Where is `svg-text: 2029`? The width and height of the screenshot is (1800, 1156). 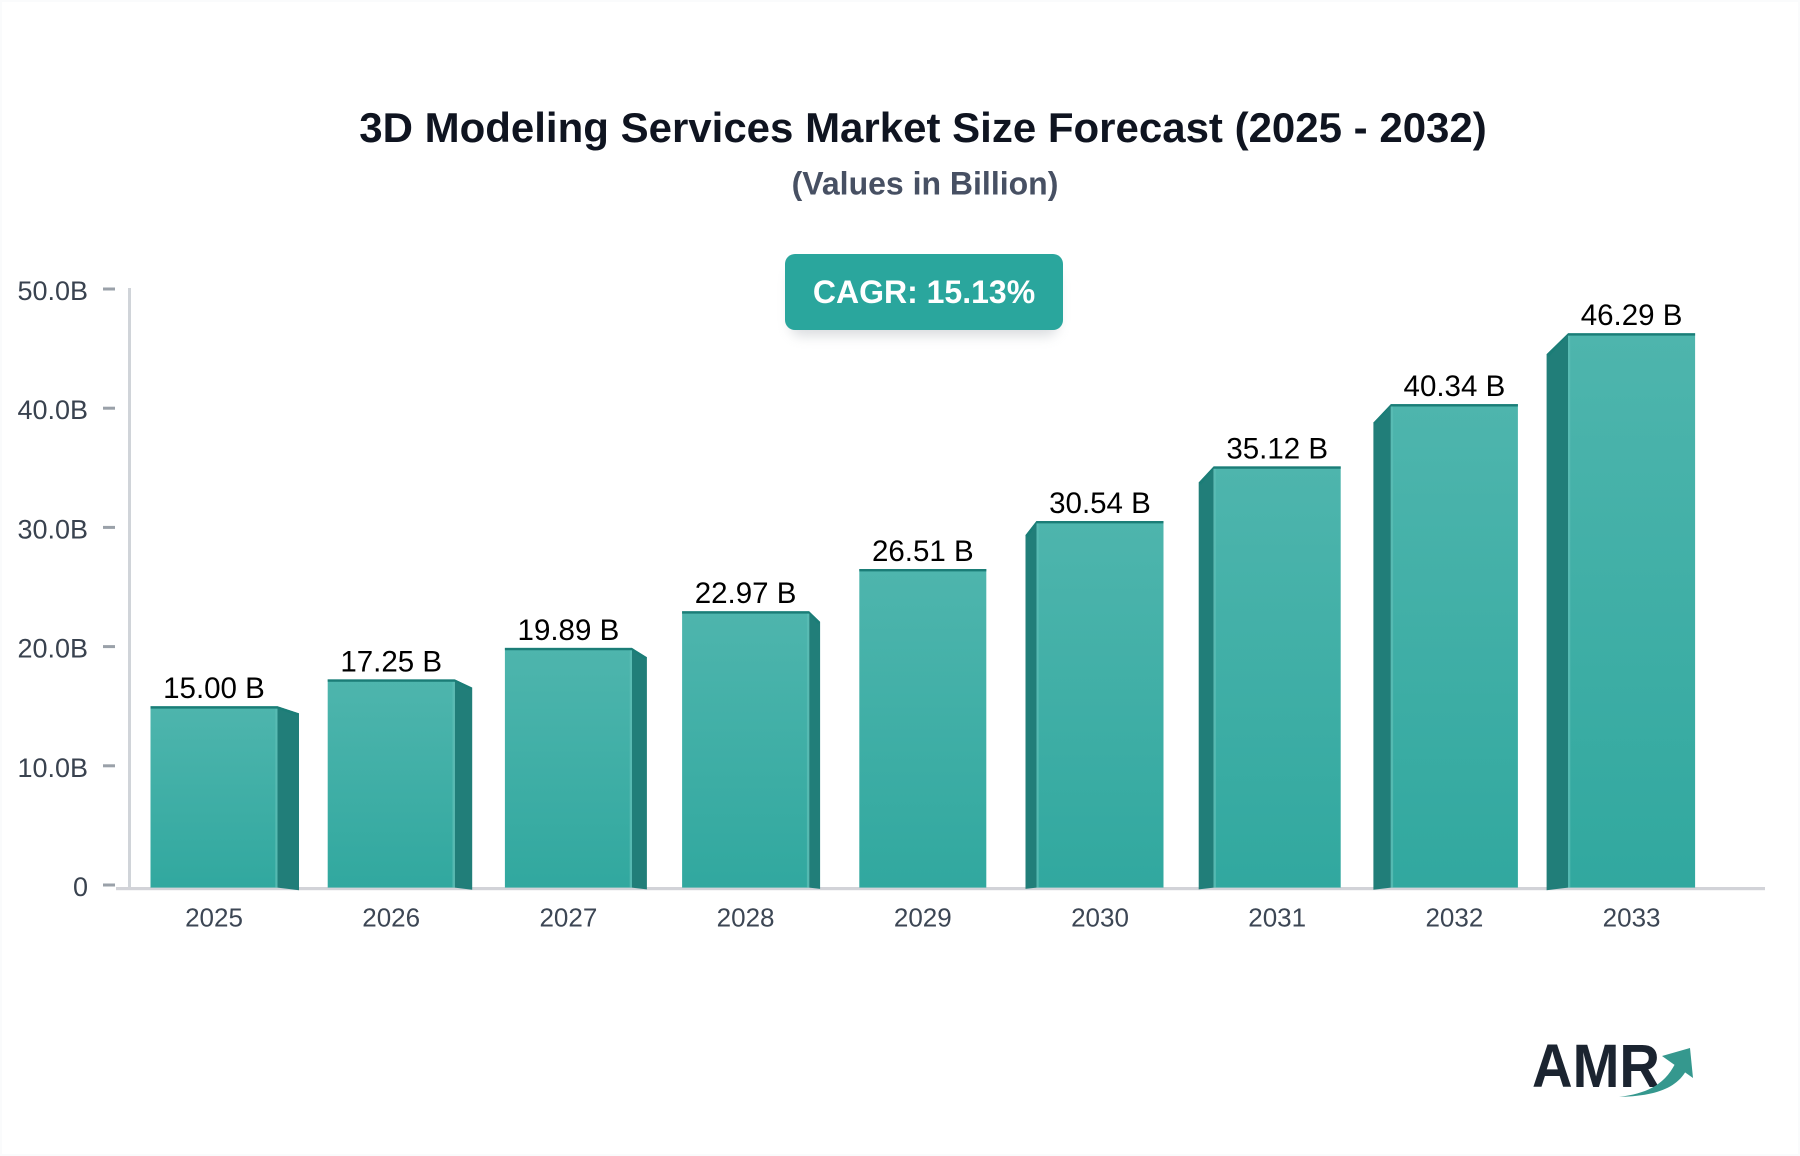 svg-text: 2029 is located at coordinates (923, 918).